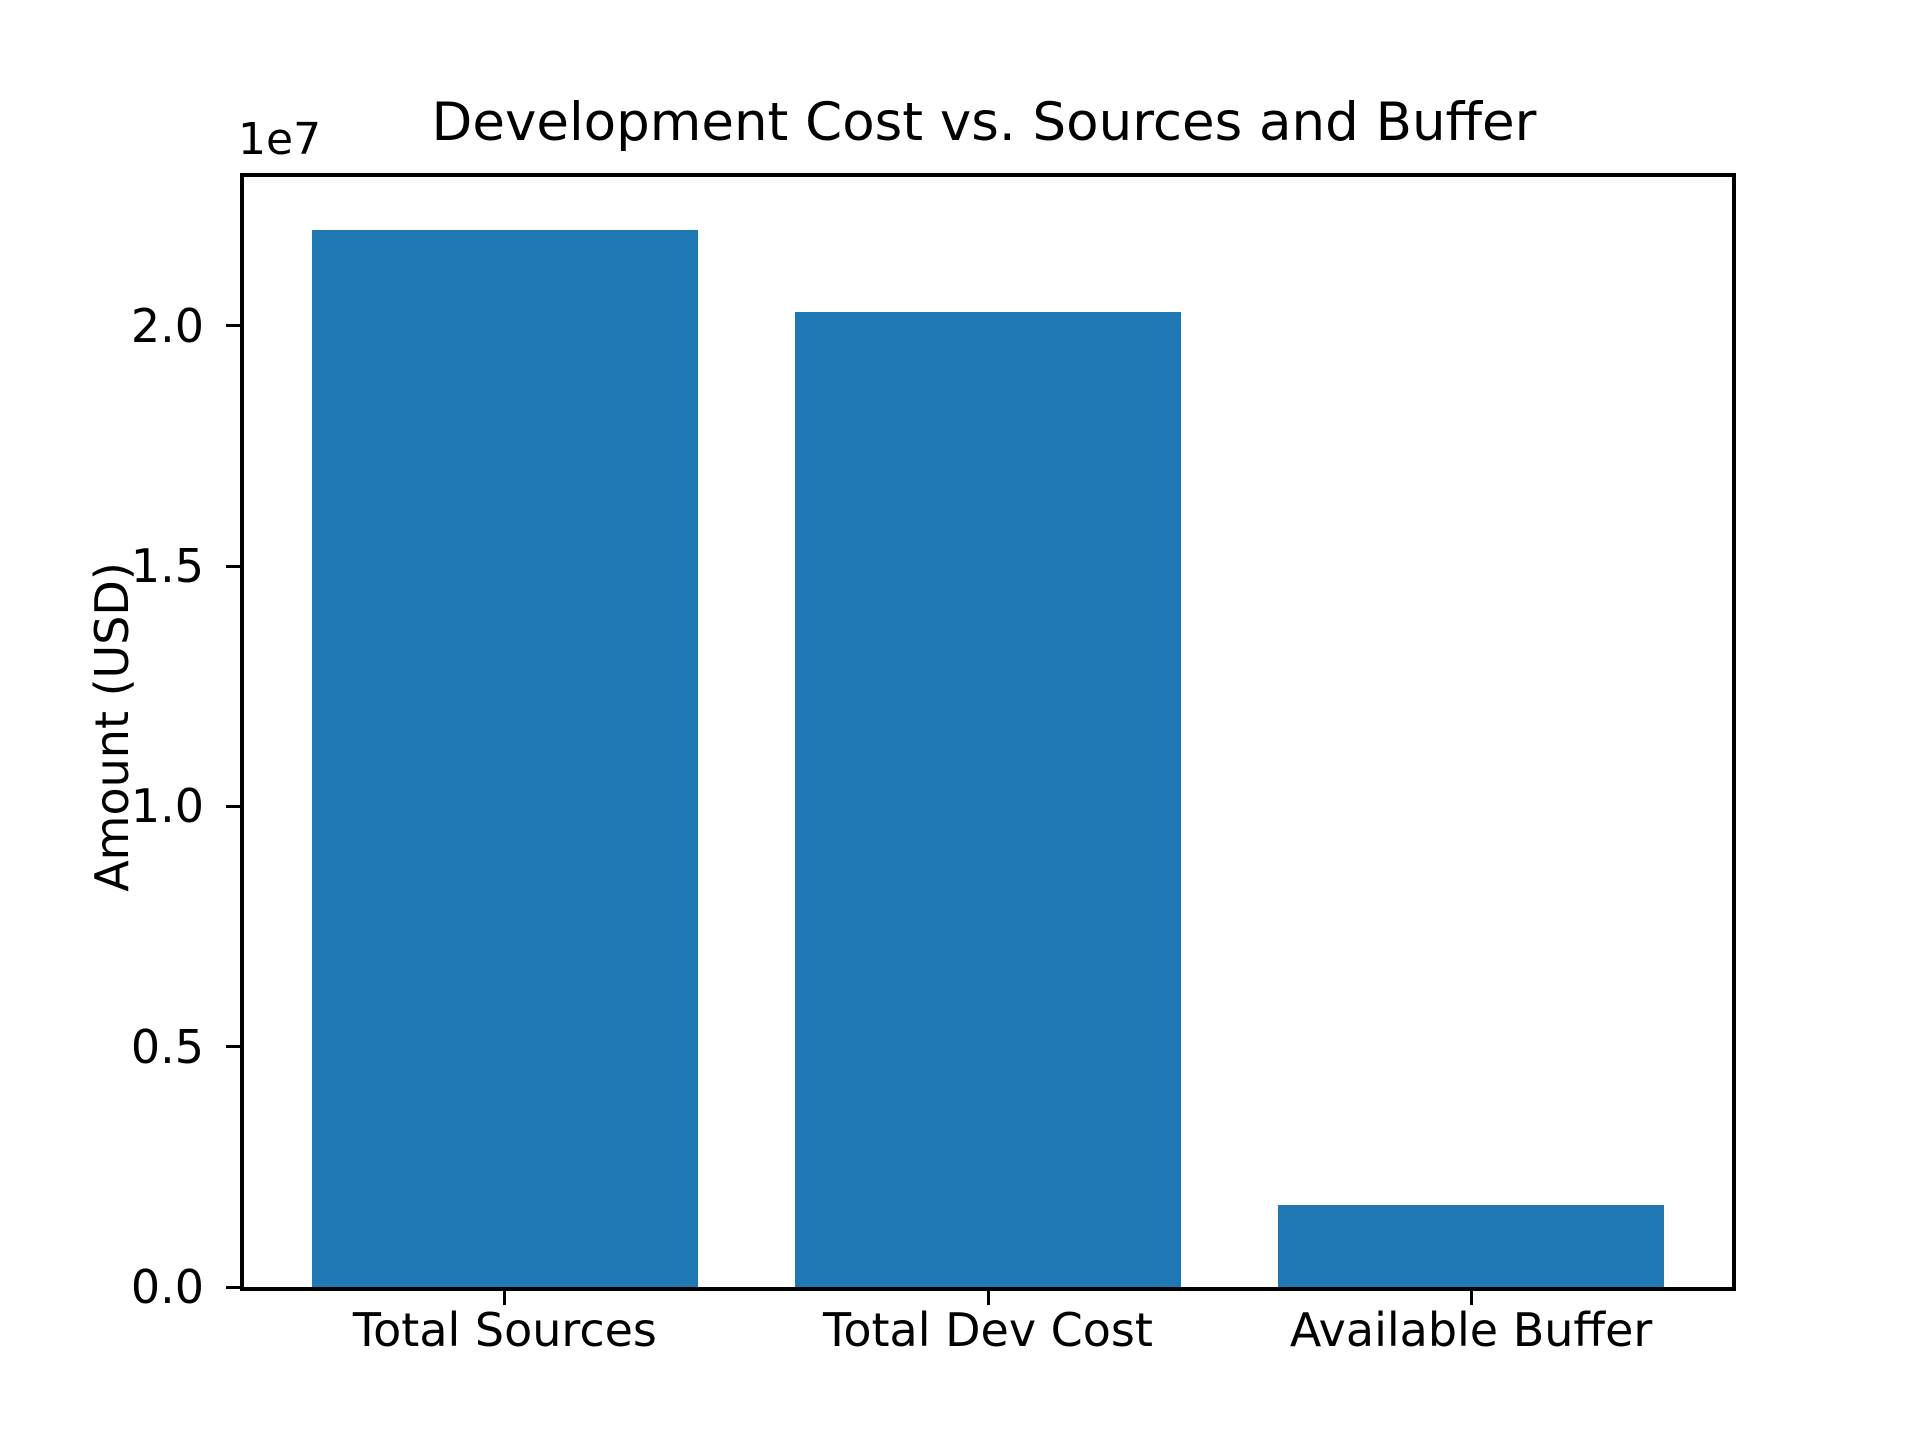 Image resolution: width=1920 pixels, height=1440 pixels. I want to click on x-tick-label-total-dev-cost: Total Dev Cost, so click(988, 1330).